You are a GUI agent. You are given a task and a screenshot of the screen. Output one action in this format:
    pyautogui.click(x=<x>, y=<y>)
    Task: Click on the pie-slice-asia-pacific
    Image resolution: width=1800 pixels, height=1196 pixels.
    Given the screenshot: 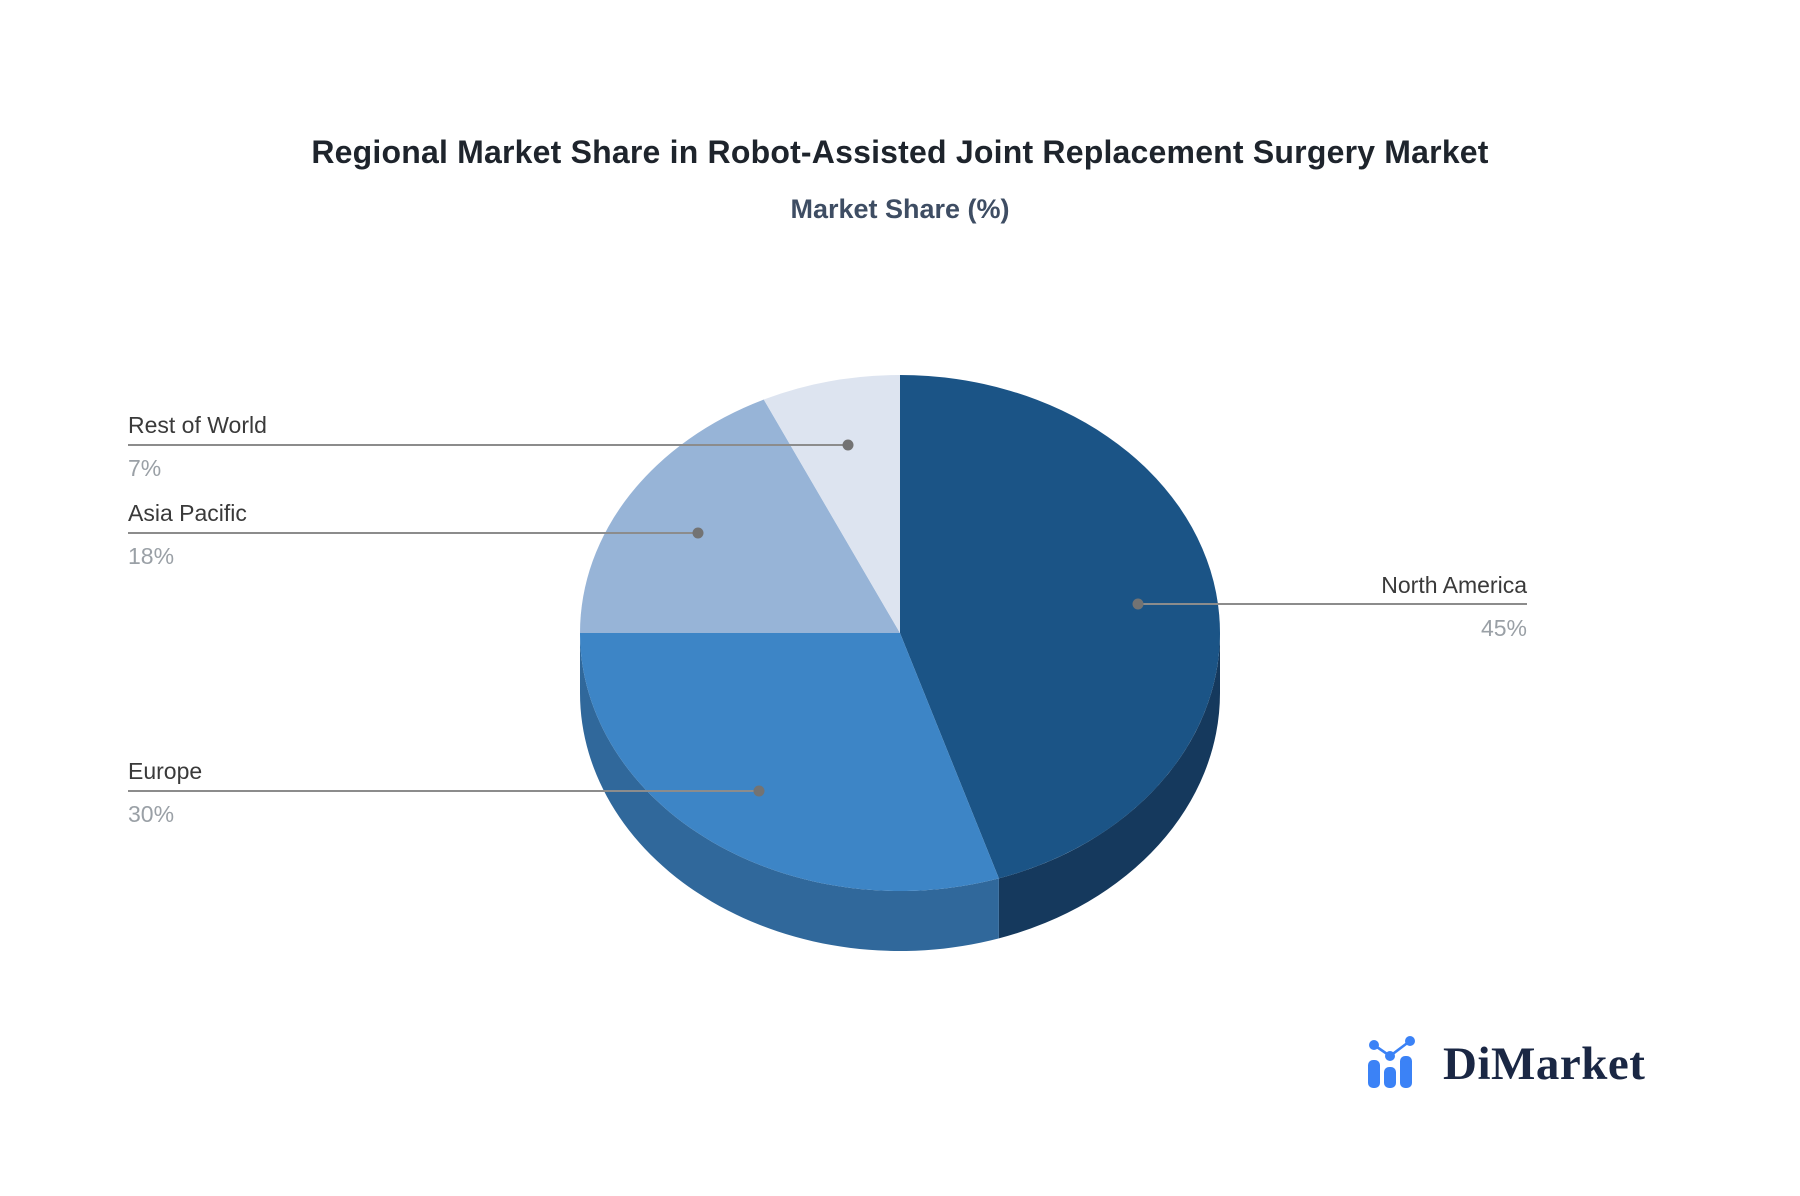 What is the action you would take?
    pyautogui.click(x=740, y=516)
    